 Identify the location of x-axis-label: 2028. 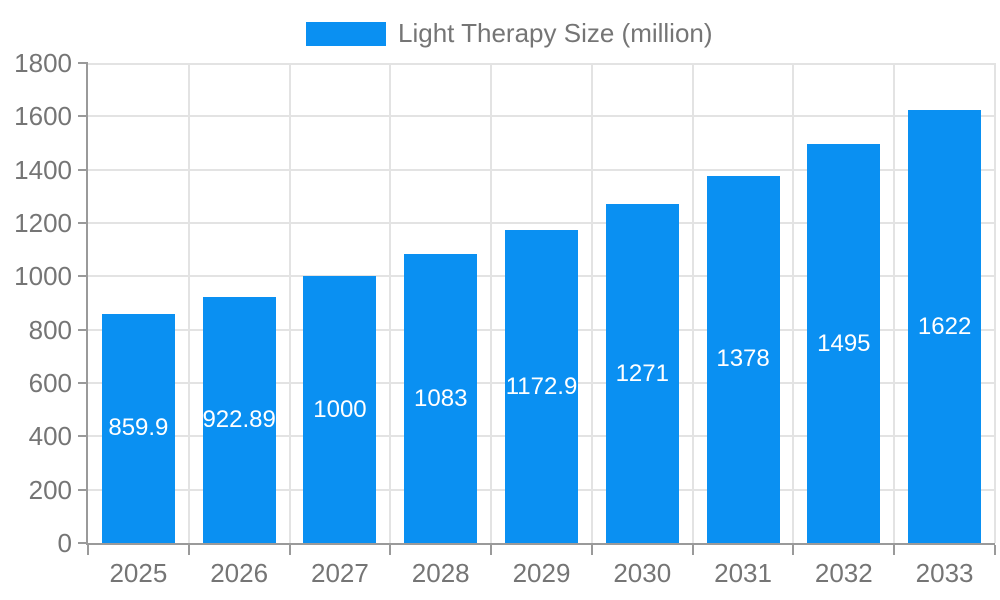
(440, 573).